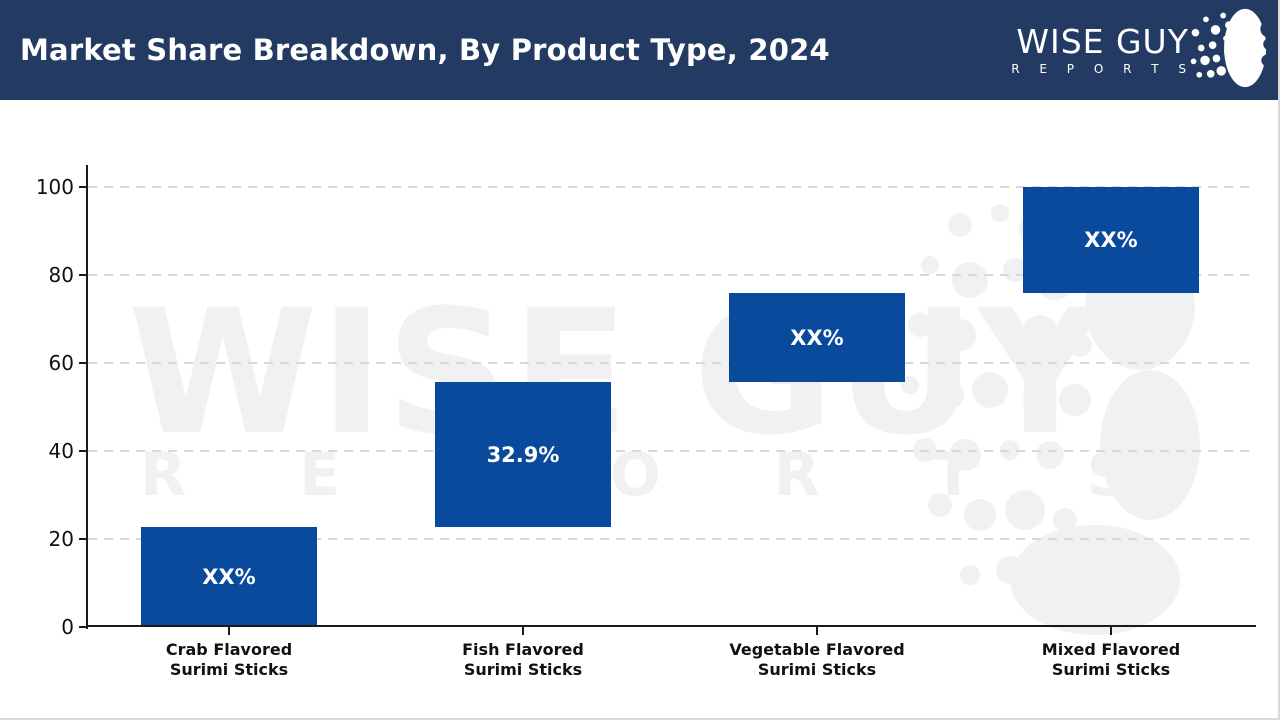  I want to click on wise-guy-logo: WISE GUY R E P O R T S, so click(1145, 50).